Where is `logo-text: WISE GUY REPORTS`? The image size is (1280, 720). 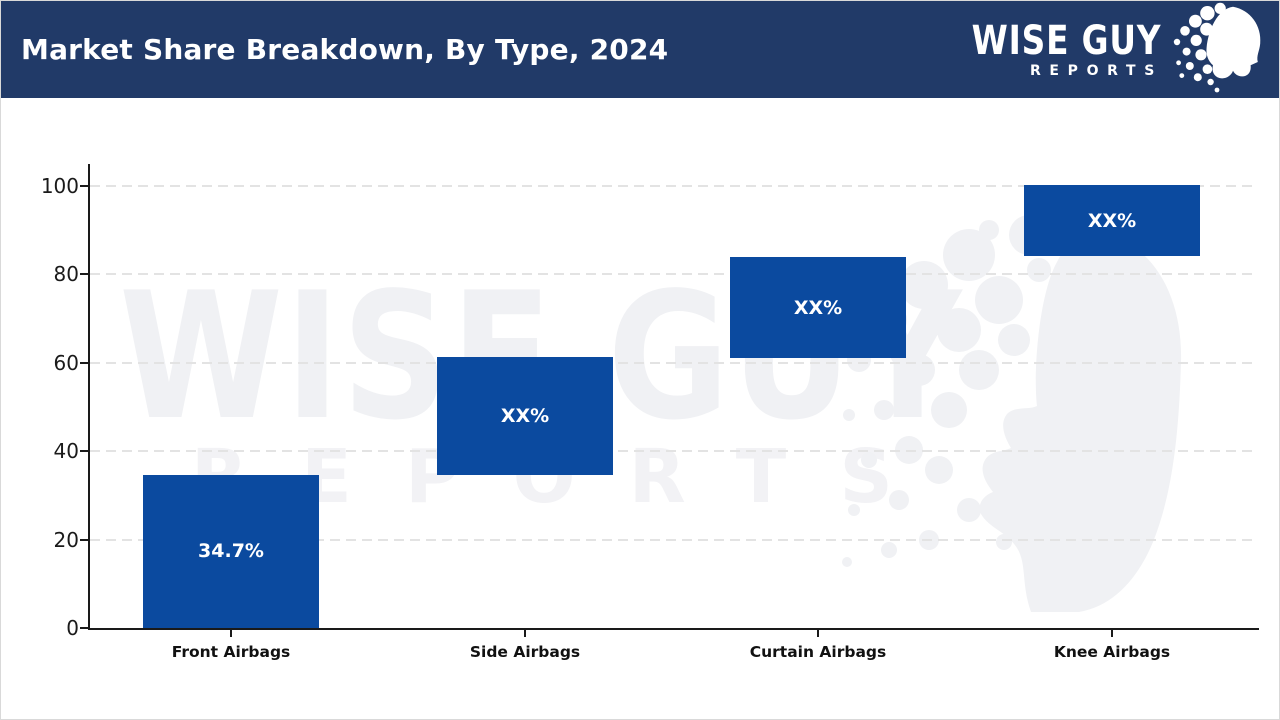
logo-text: WISE GUY REPORTS is located at coordinates (1045, 50).